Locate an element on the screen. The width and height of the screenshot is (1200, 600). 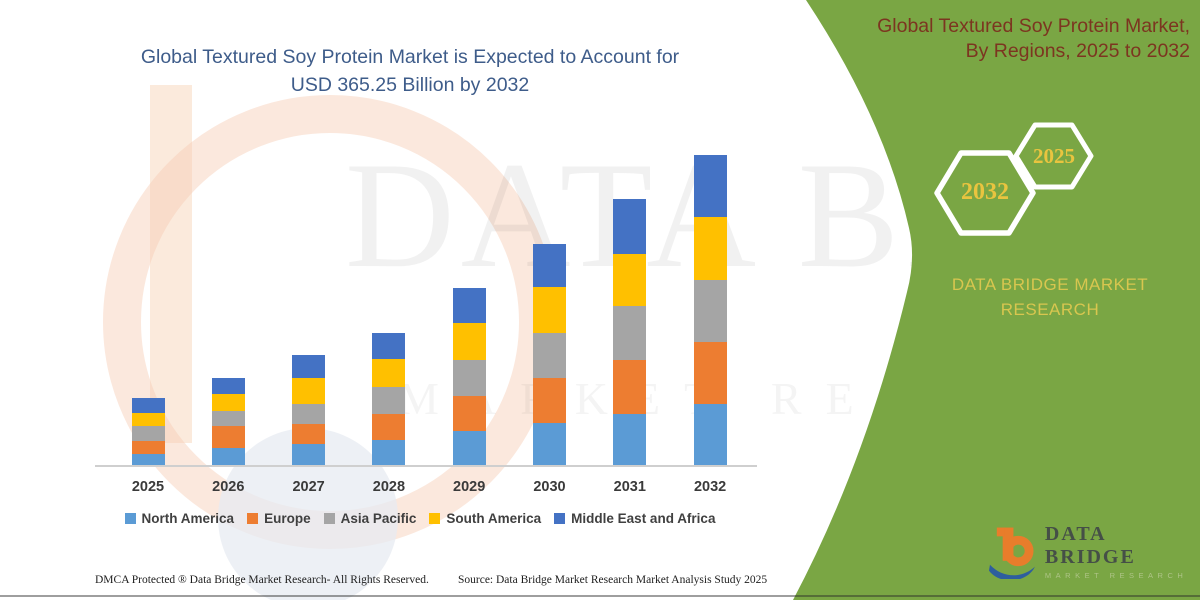
x-axis-label-2032: 2032 is located at coordinates (710, 487).